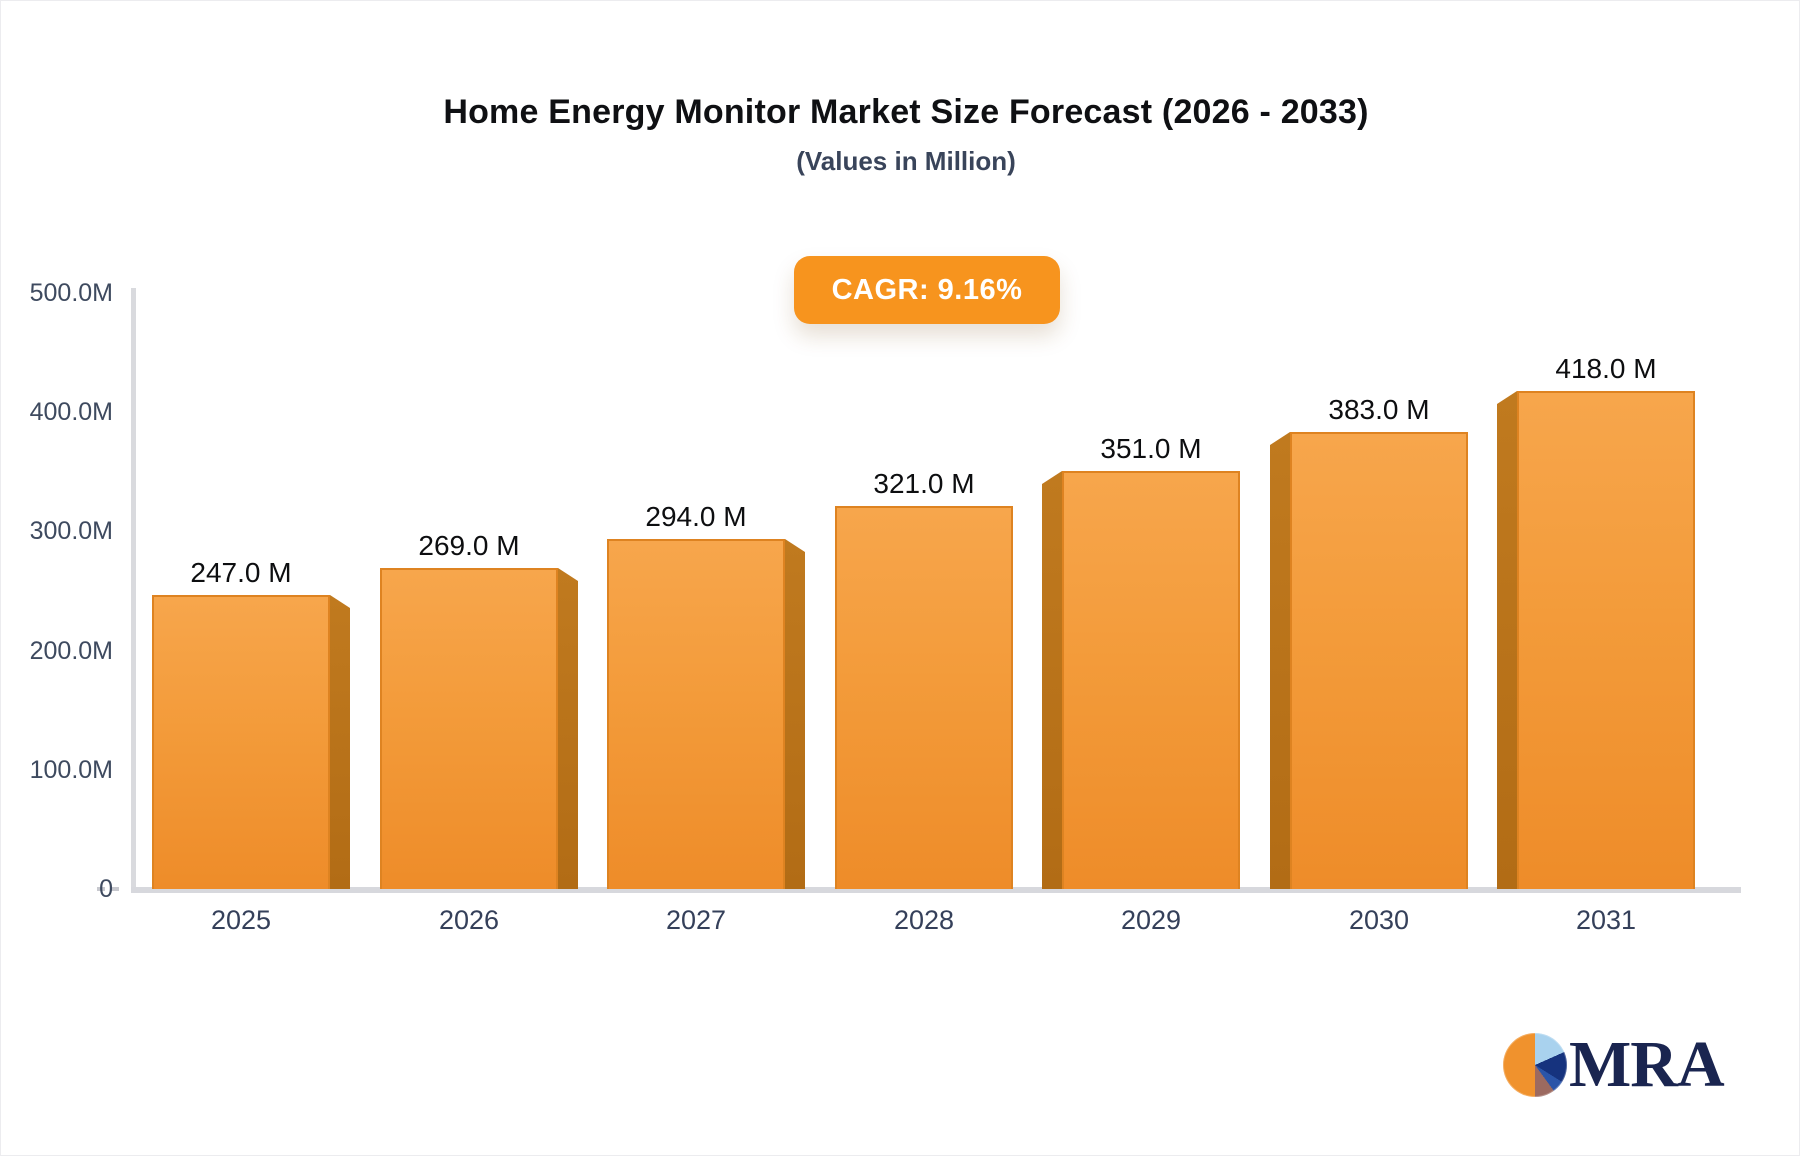 The height and width of the screenshot is (1156, 1800). Describe the element at coordinates (568, 728) in the screenshot. I see `bar-side-face-2026` at that location.